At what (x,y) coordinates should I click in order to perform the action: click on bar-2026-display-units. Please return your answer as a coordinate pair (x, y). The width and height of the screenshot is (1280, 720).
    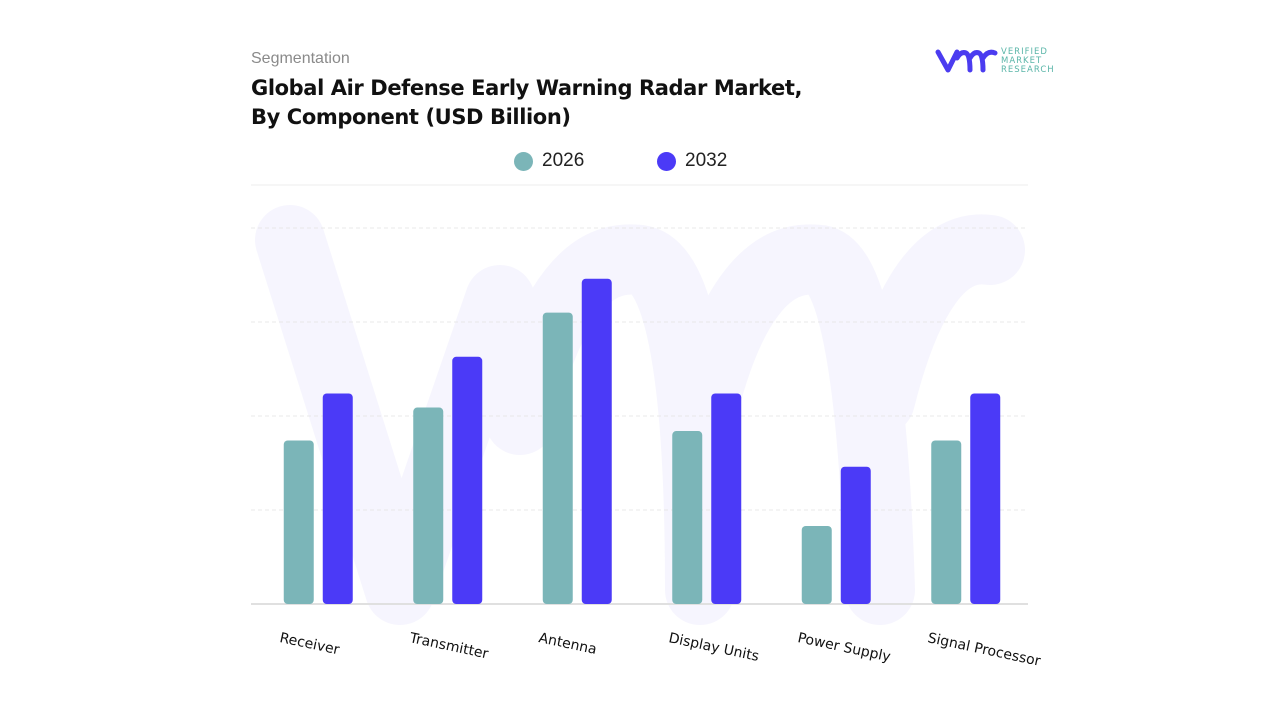
    Looking at the image, I should click on (687, 517).